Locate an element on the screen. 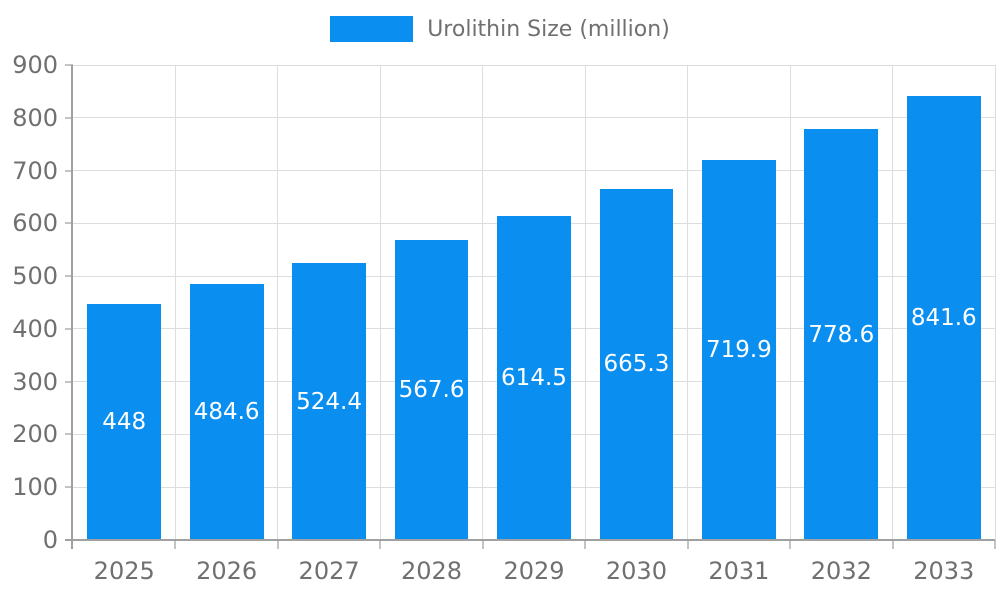 This screenshot has width=1000, height=600. bar-value-label: 524.4 is located at coordinates (329, 401).